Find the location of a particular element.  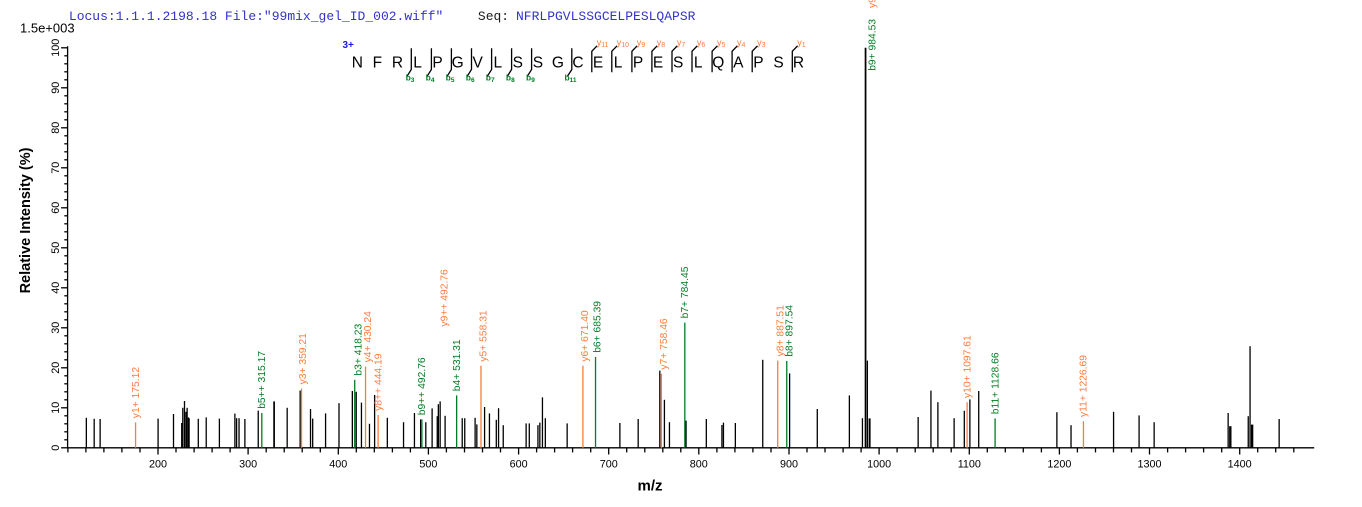

svg-text: b9+ 984.53 is located at coordinates (873, 45).